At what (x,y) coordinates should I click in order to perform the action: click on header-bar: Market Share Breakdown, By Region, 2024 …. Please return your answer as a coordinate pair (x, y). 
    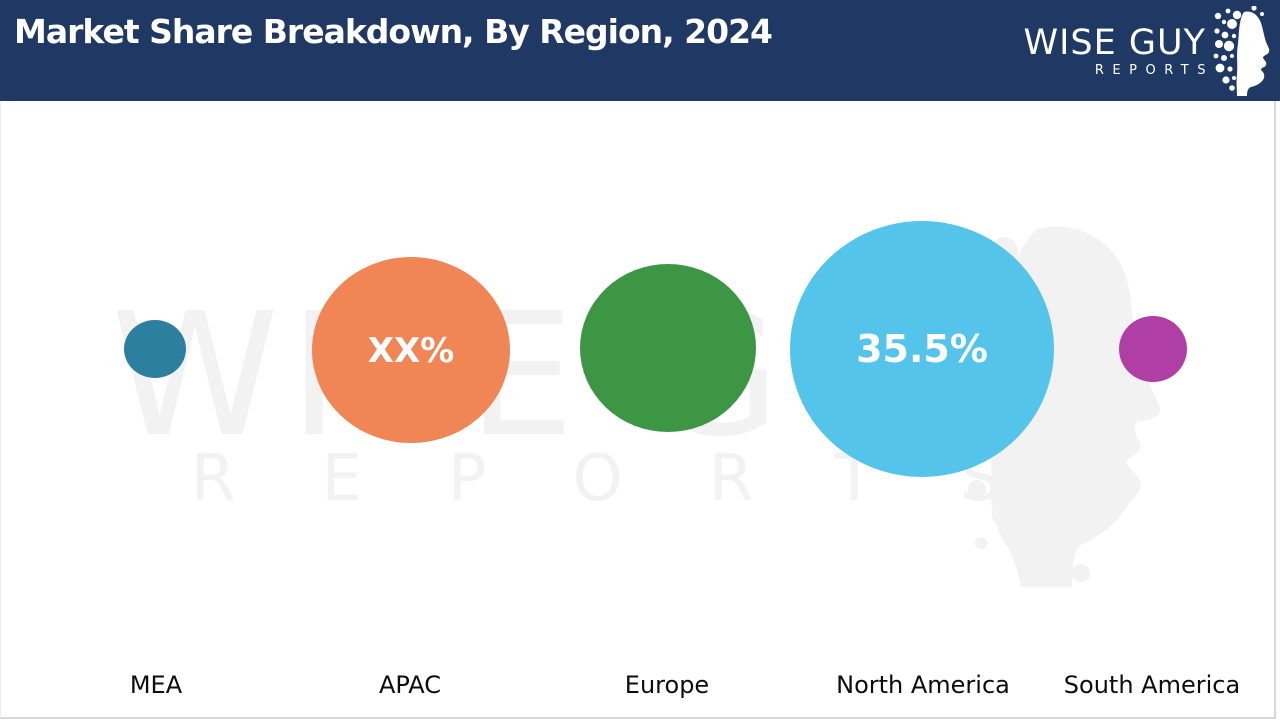
    Looking at the image, I should click on (640, 50).